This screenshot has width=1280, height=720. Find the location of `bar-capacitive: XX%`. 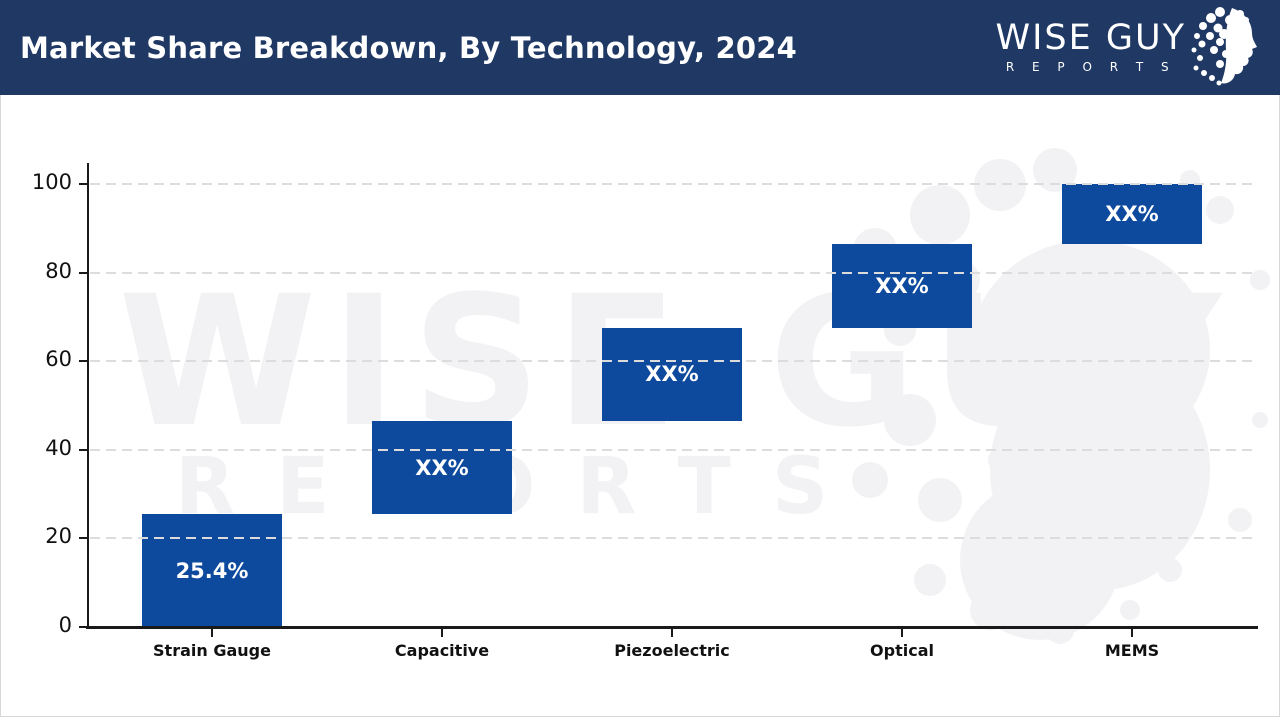

bar-capacitive: XX% is located at coordinates (442, 468).